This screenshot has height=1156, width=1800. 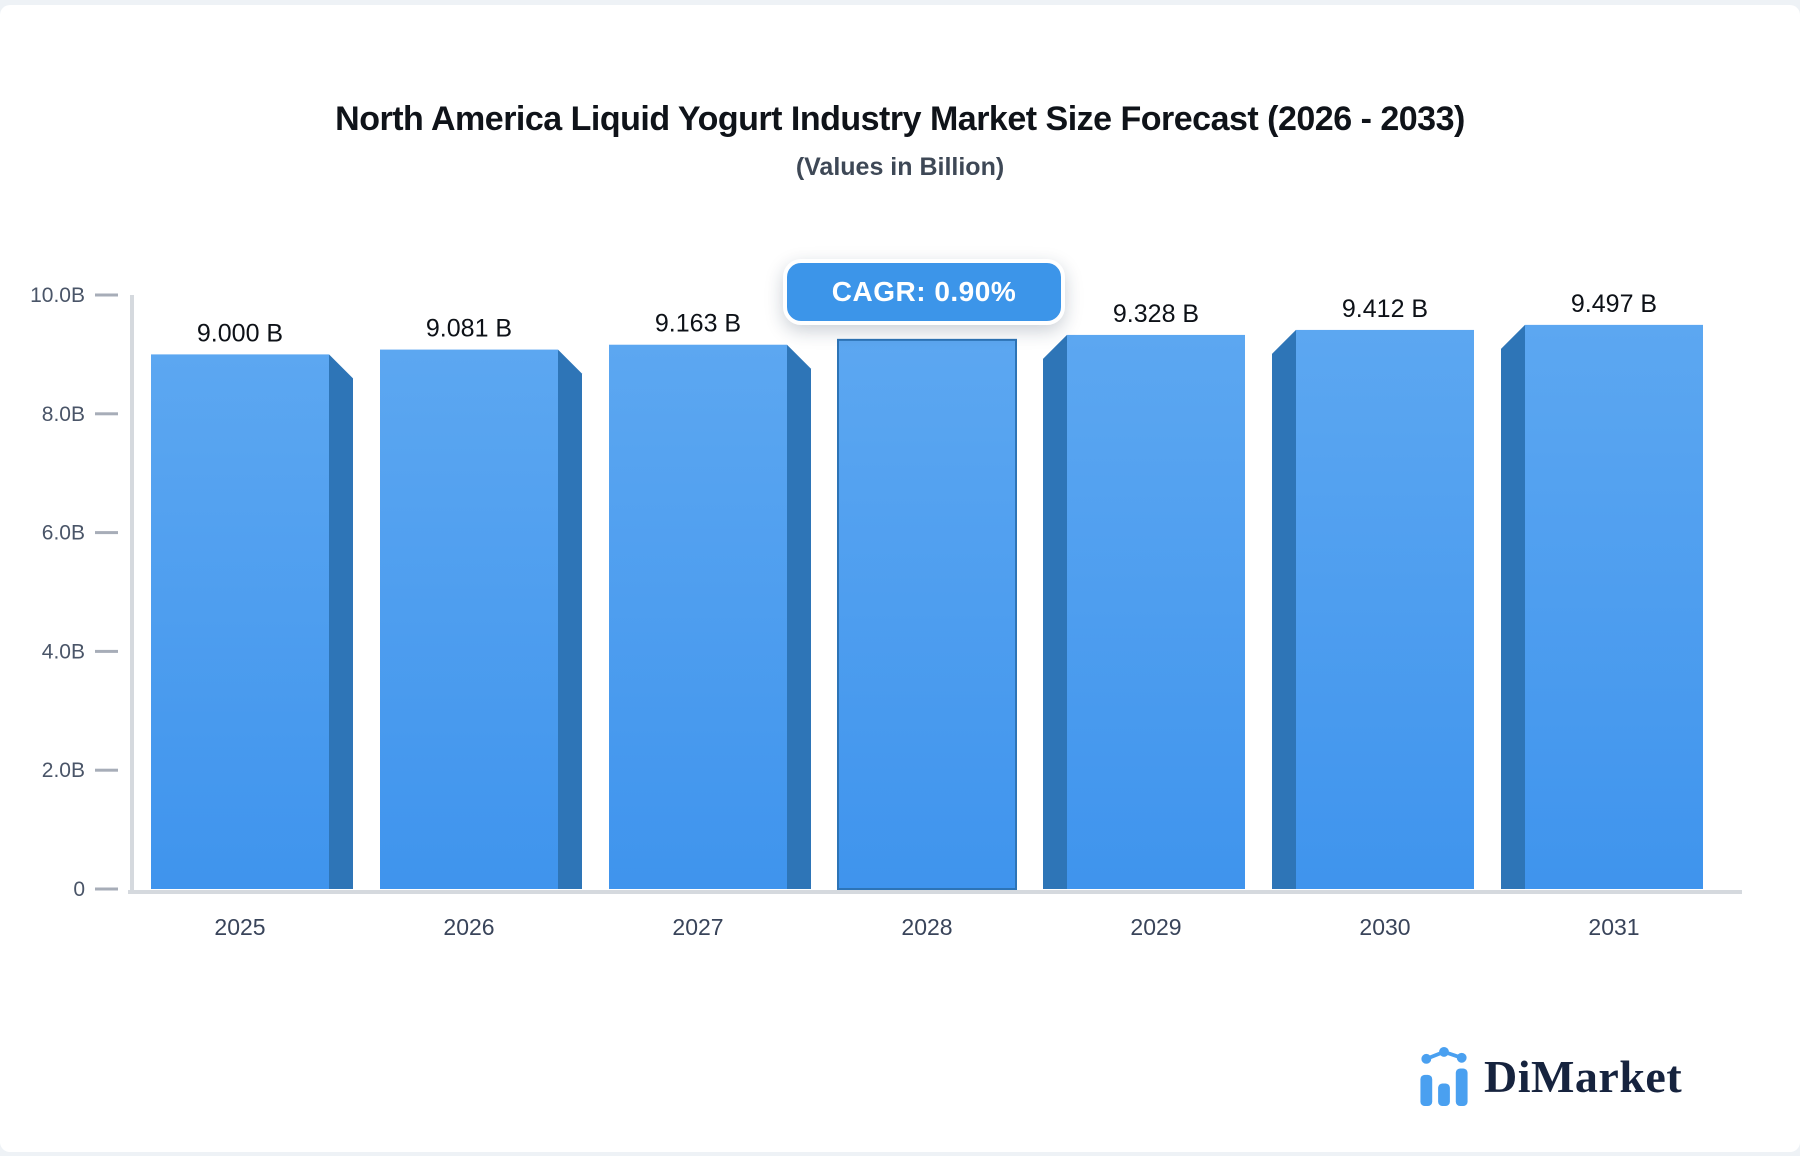 What do you see at coordinates (1156, 314) in the screenshot?
I see `bar-value-label: 9.328 B` at bounding box center [1156, 314].